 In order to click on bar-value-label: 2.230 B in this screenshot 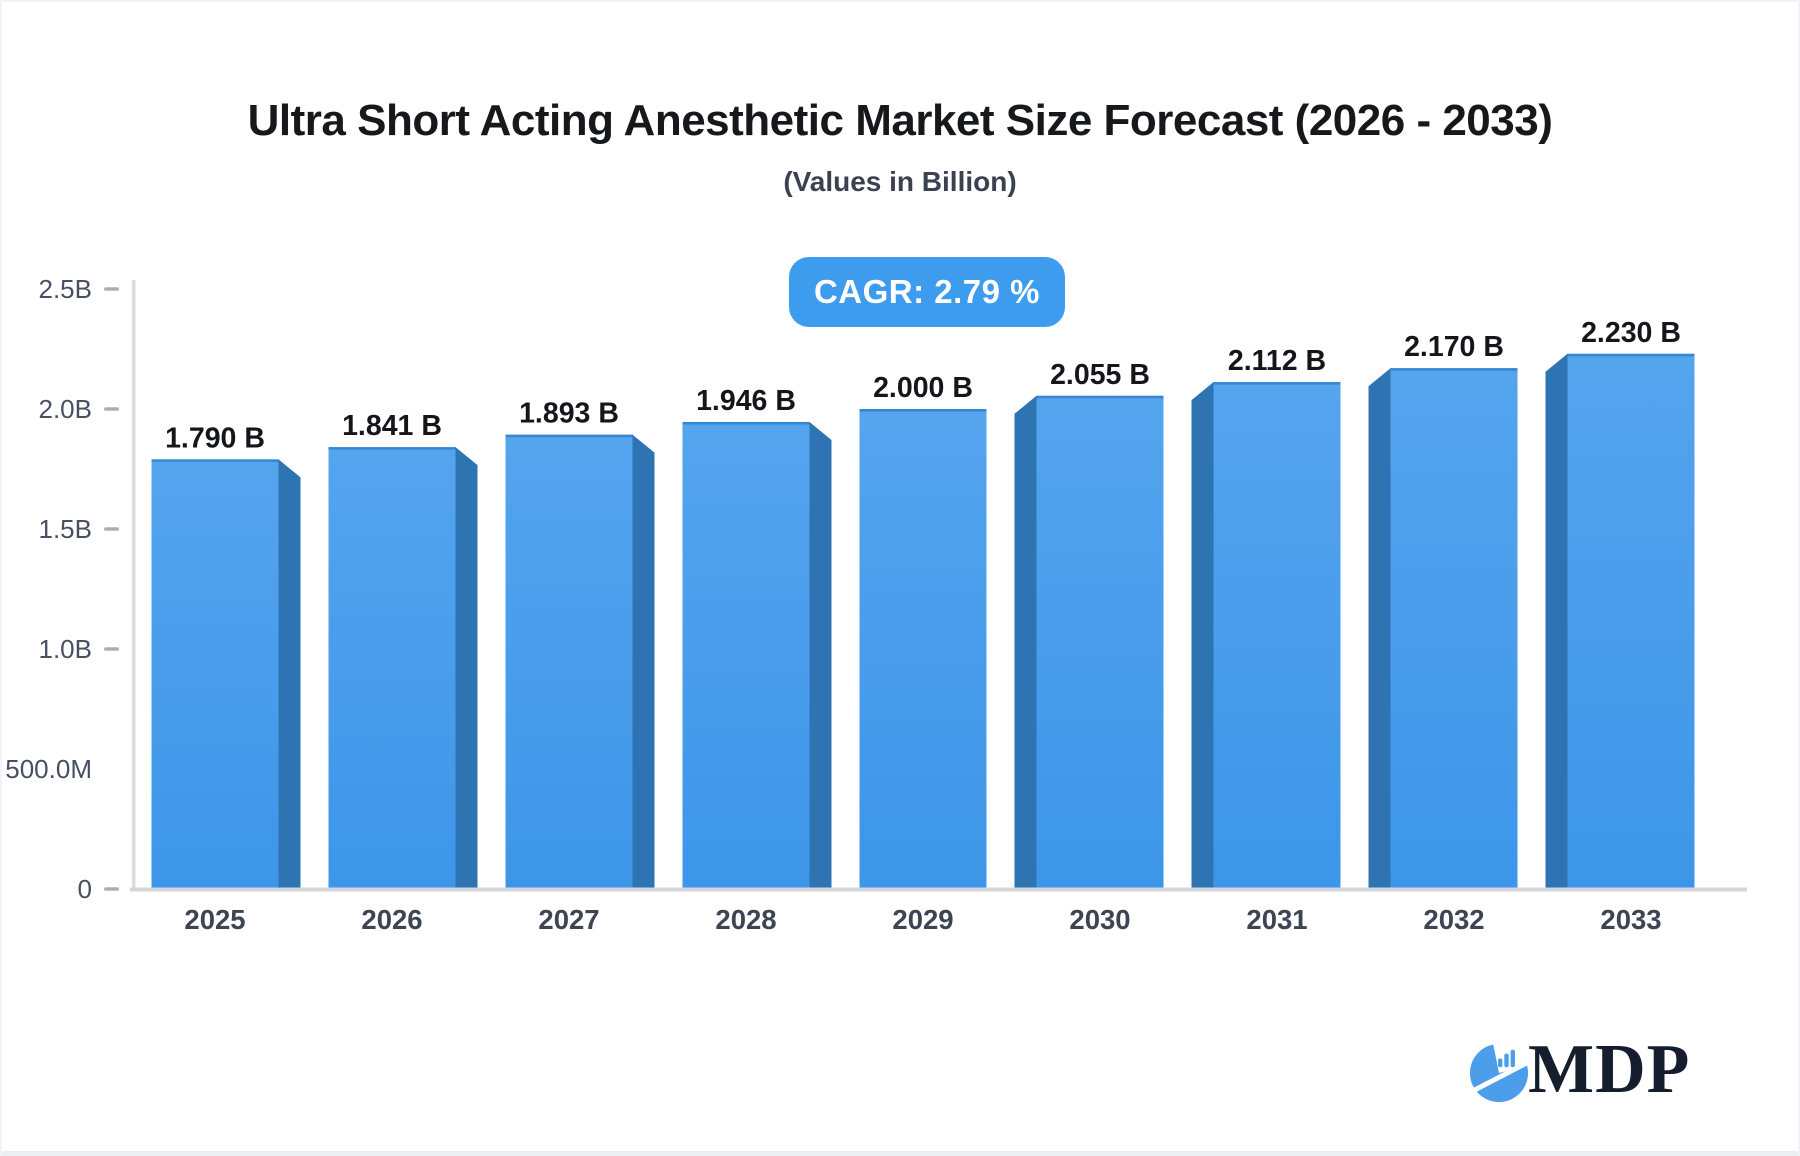, I will do `click(1631, 333)`.